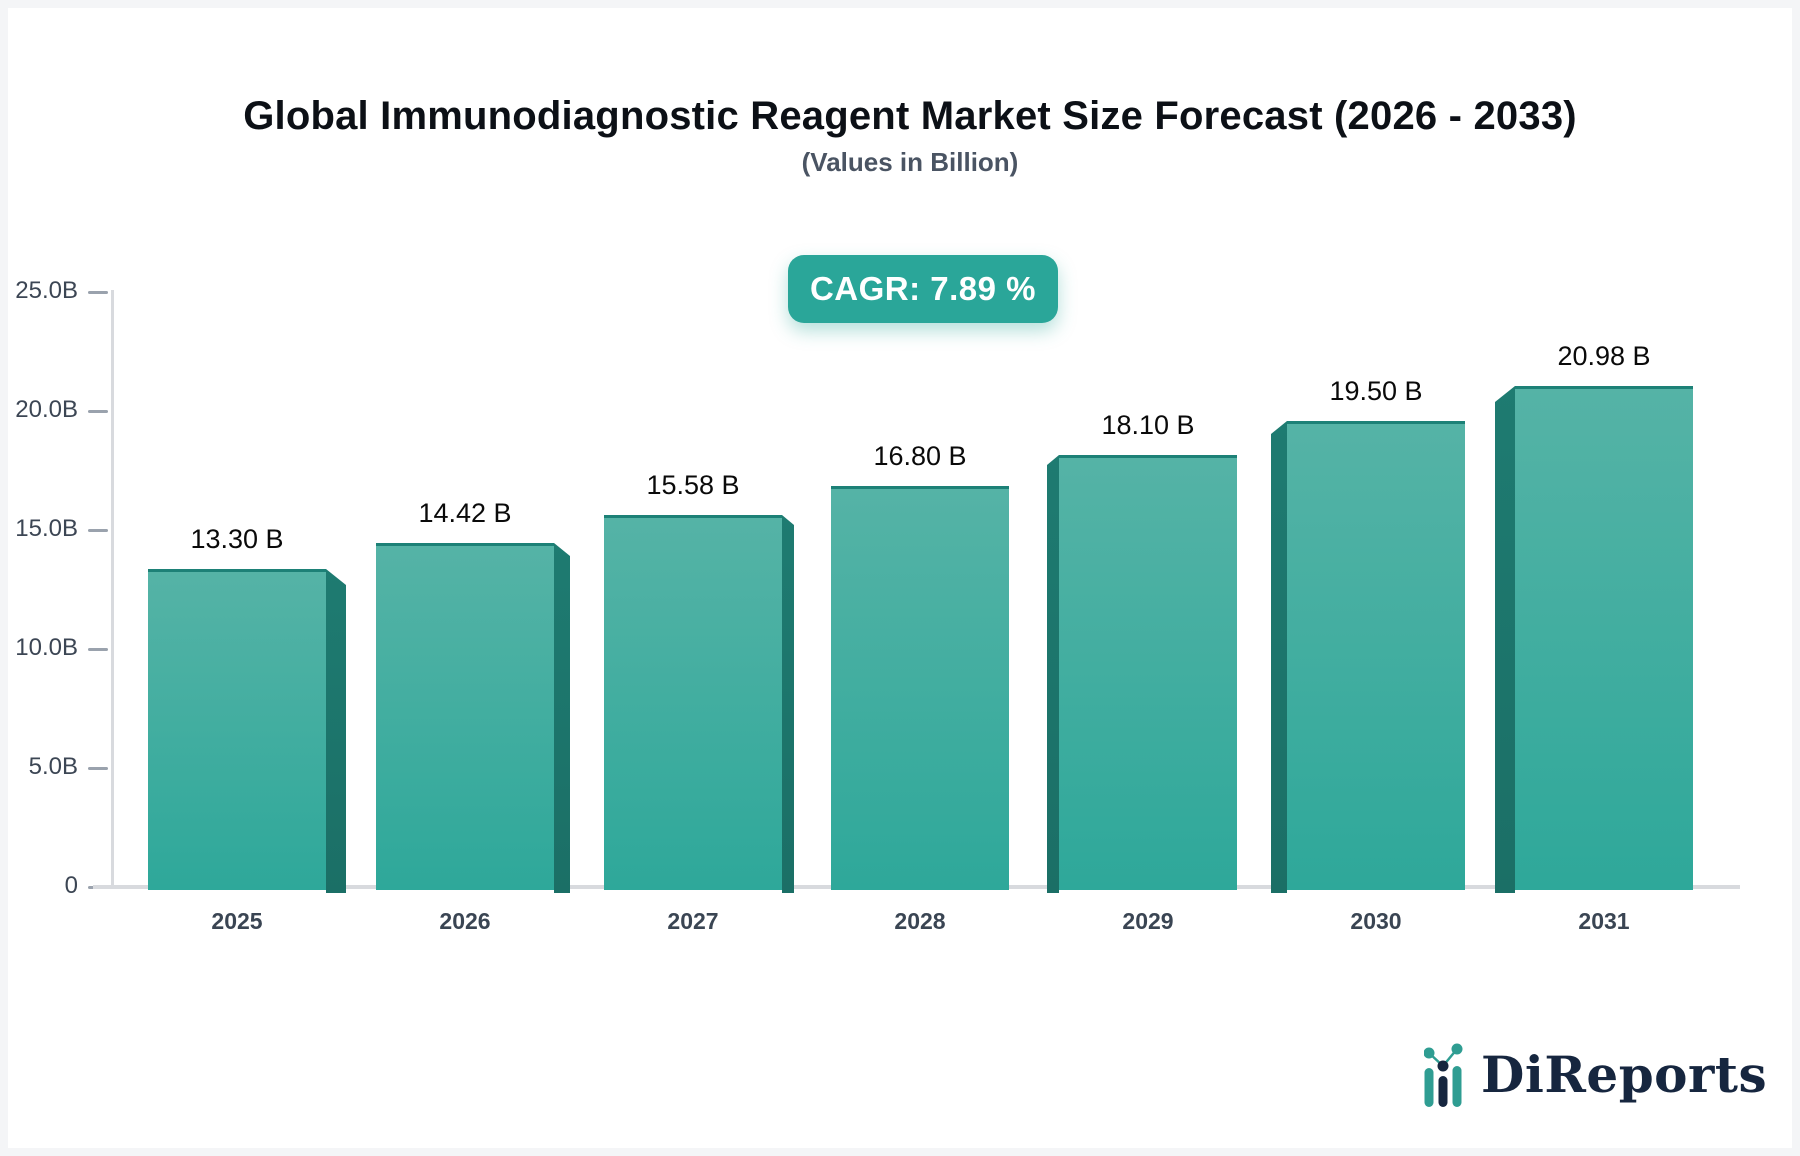 This screenshot has height=1156, width=1800. I want to click on cagr-badge: CAGR: 7.89 %, so click(923, 289).